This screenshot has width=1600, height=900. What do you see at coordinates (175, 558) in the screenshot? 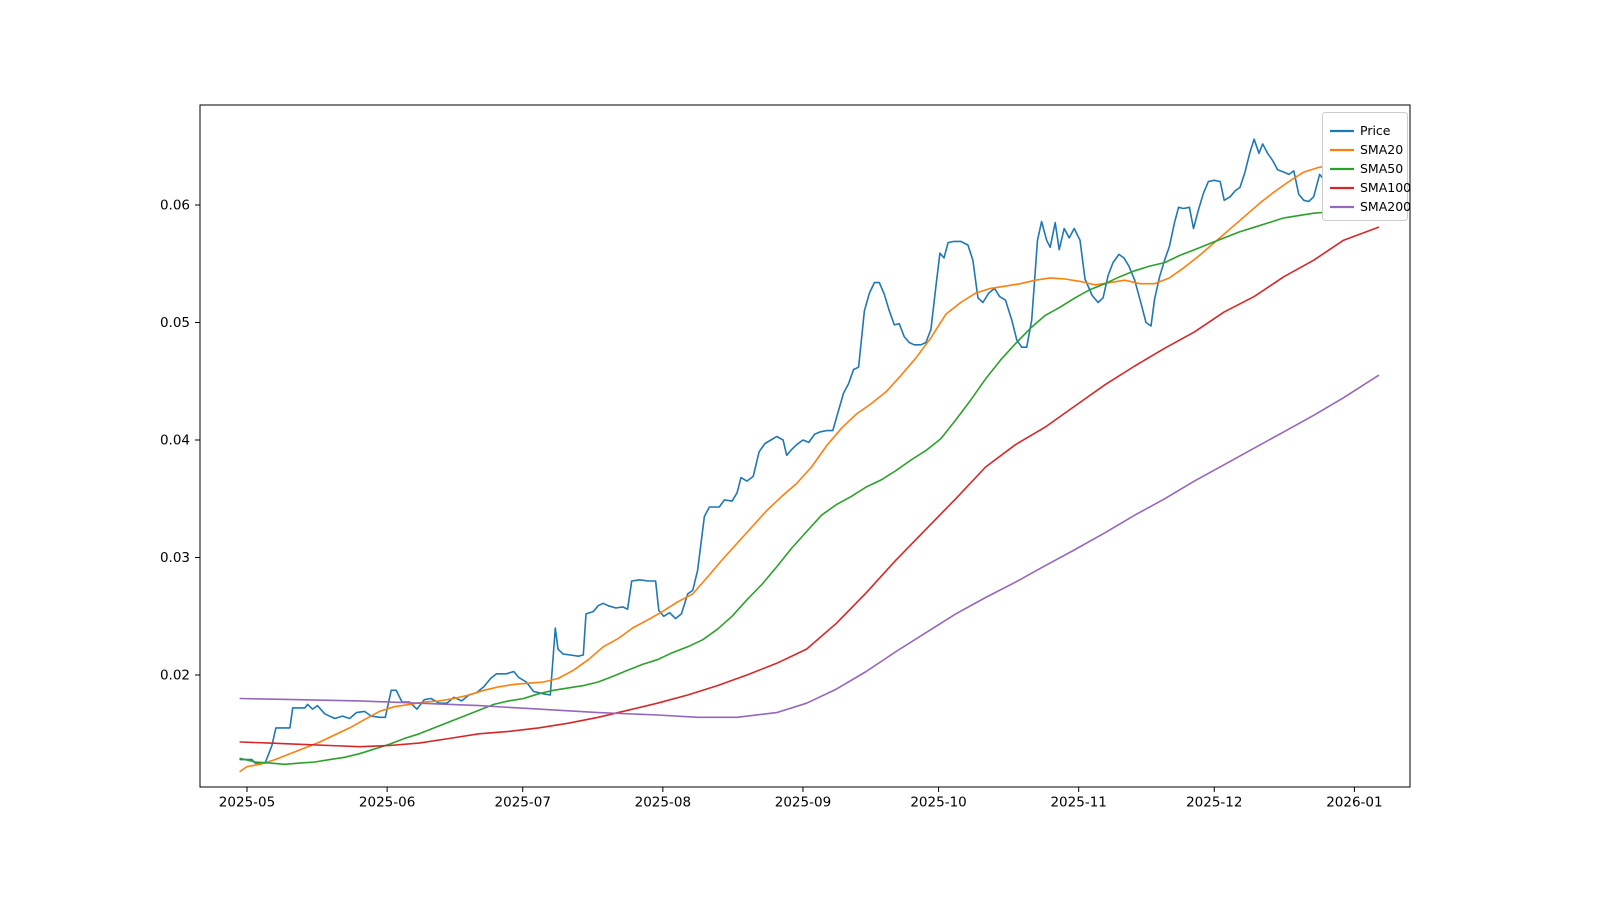
I see `y-axis-tick-label: 0.03` at bounding box center [175, 558].